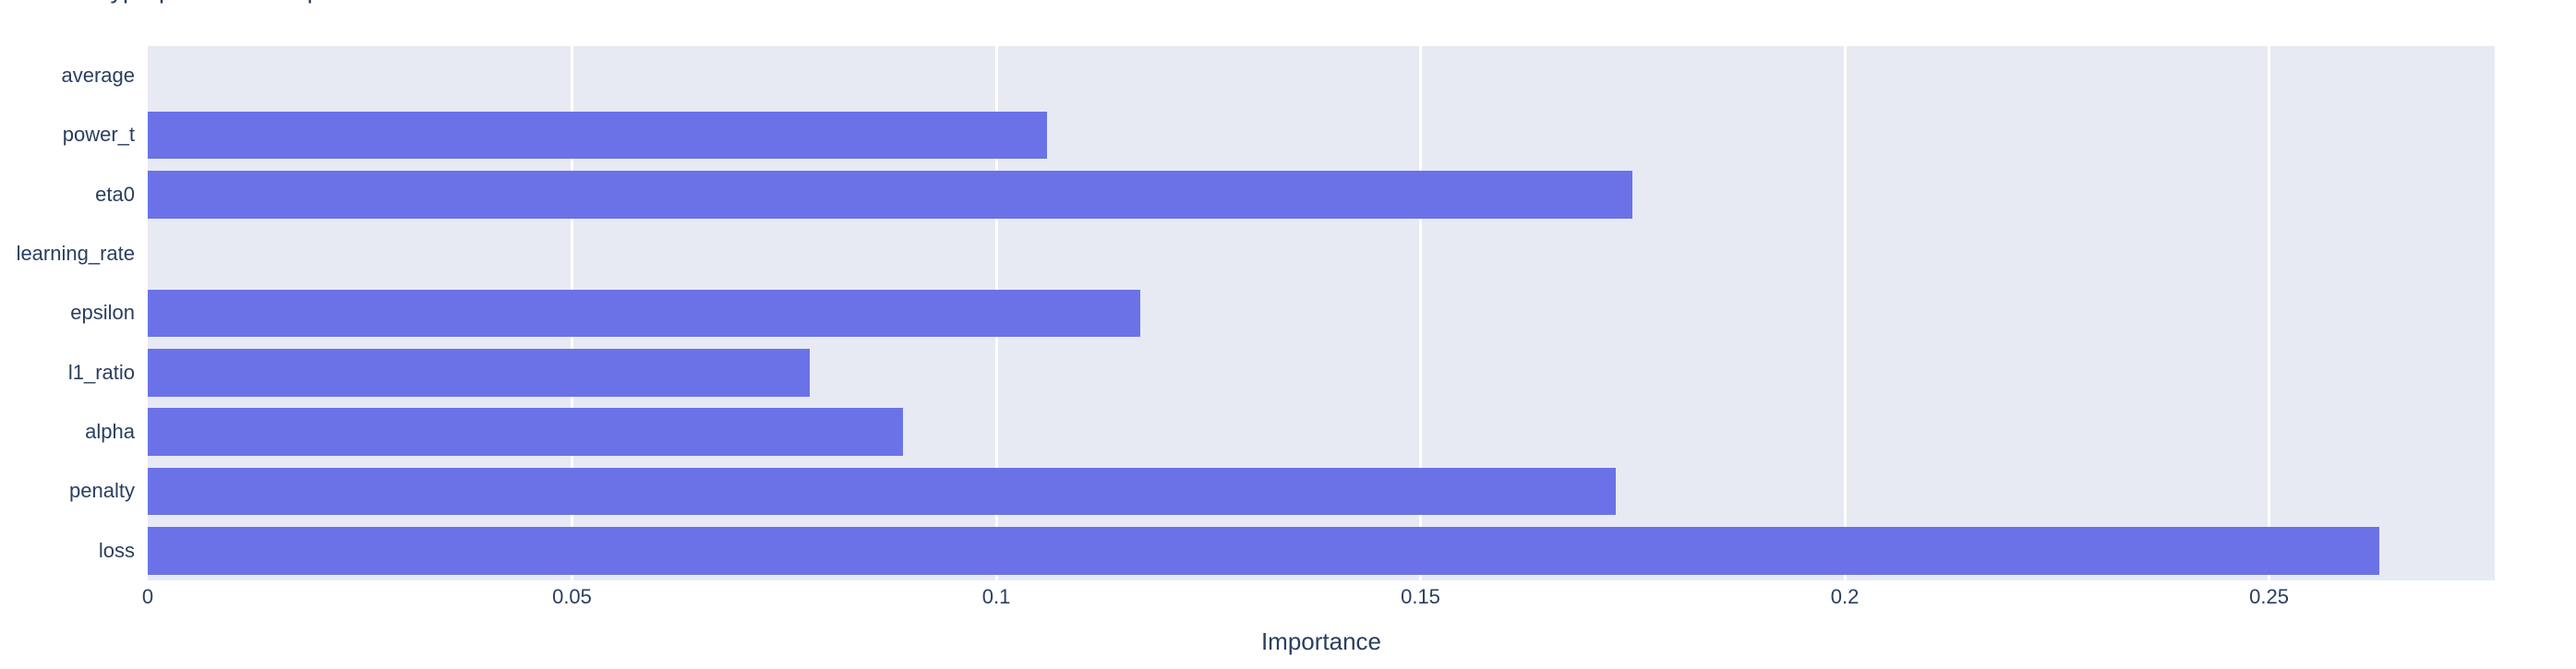  What do you see at coordinates (98, 135) in the screenshot?
I see `y-label-power_t: power_t` at bounding box center [98, 135].